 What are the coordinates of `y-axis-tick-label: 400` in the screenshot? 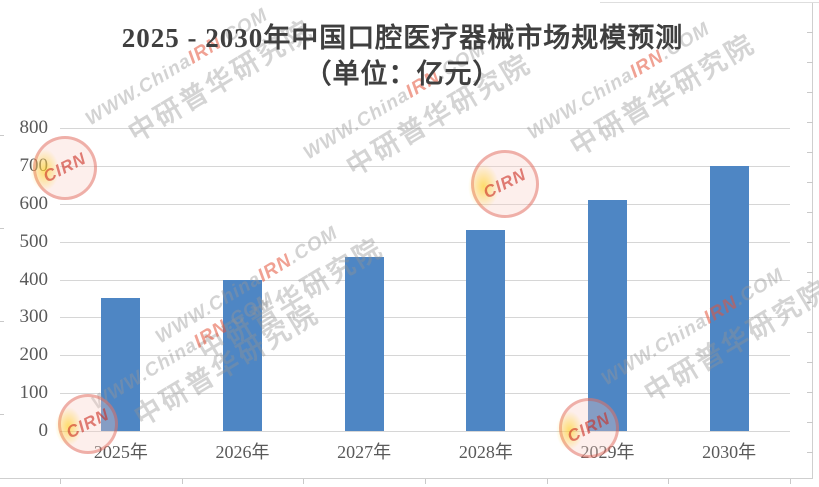 It's located at (34, 279).